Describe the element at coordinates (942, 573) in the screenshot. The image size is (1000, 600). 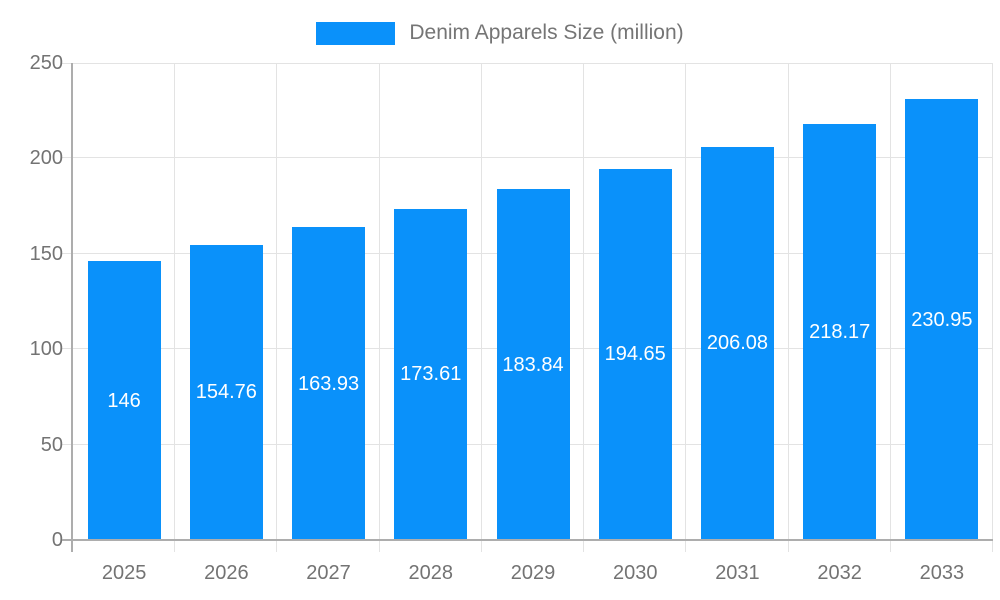
I see `x-axis-tick-label: 2033` at that location.